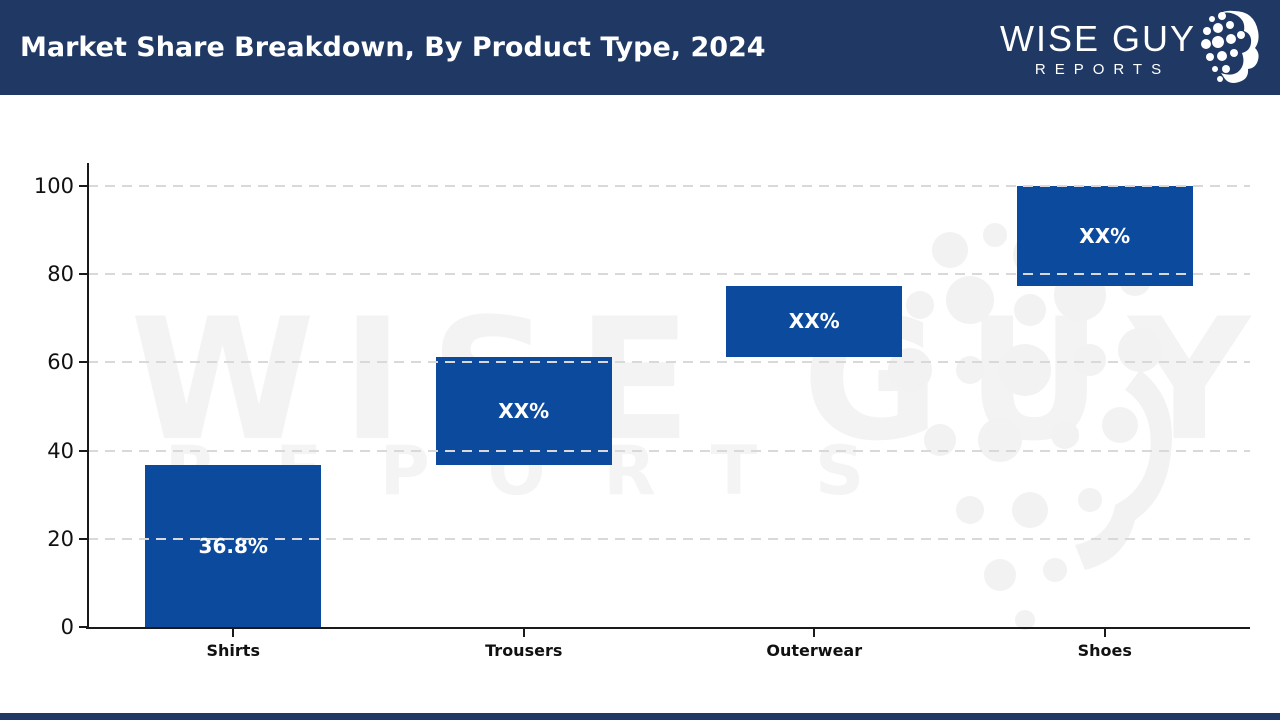 This screenshot has height=720, width=1280. What do you see at coordinates (233, 545) in the screenshot?
I see `bar-shirts` at bounding box center [233, 545].